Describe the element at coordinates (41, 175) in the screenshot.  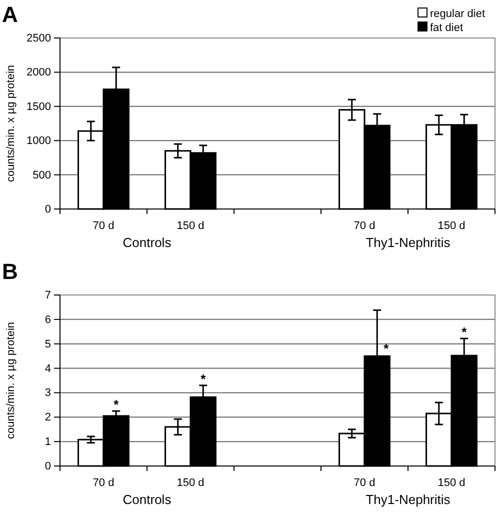
I see `y-tick-label: 500` at that location.